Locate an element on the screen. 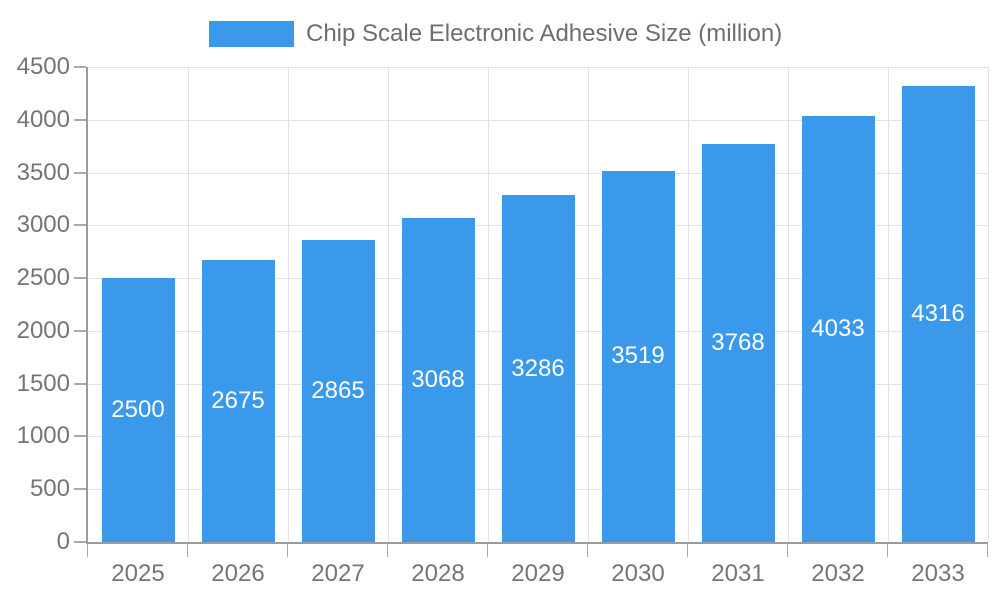  bar-value-label: 3286 is located at coordinates (538, 368).